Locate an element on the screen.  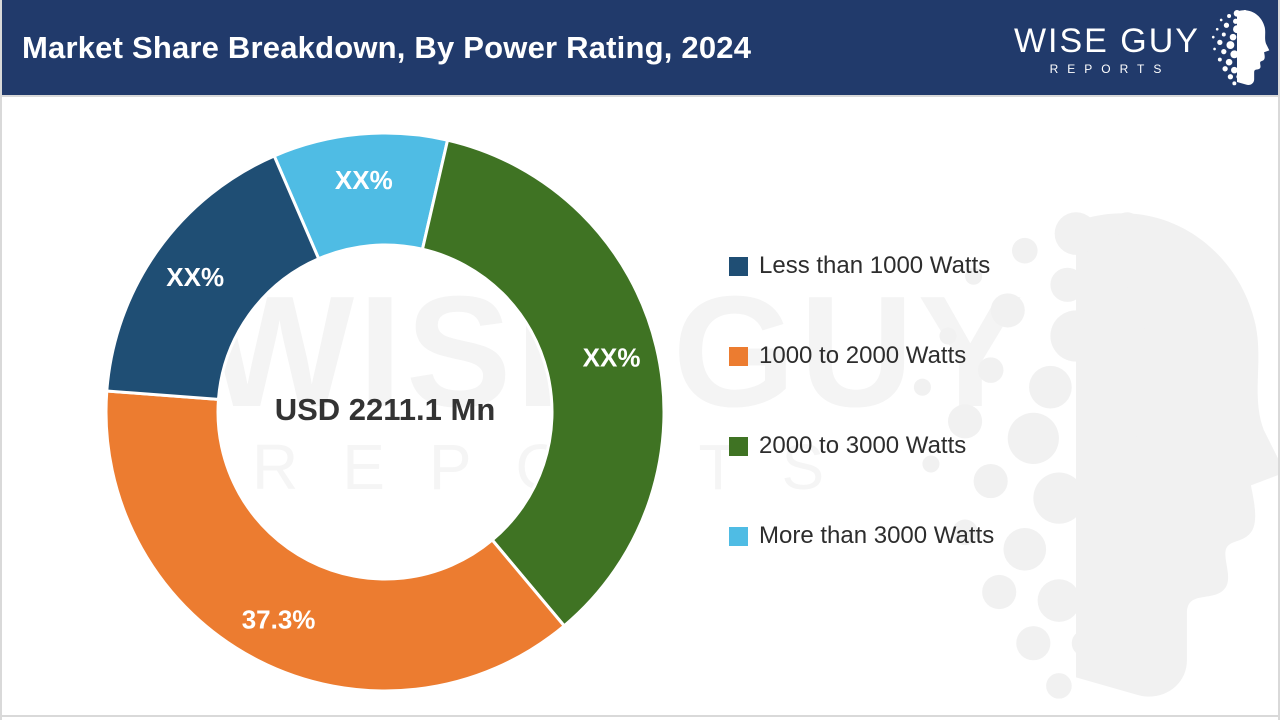
wiseguy-logo: WISE GUY REPORTS is located at coordinates (1142, 49).